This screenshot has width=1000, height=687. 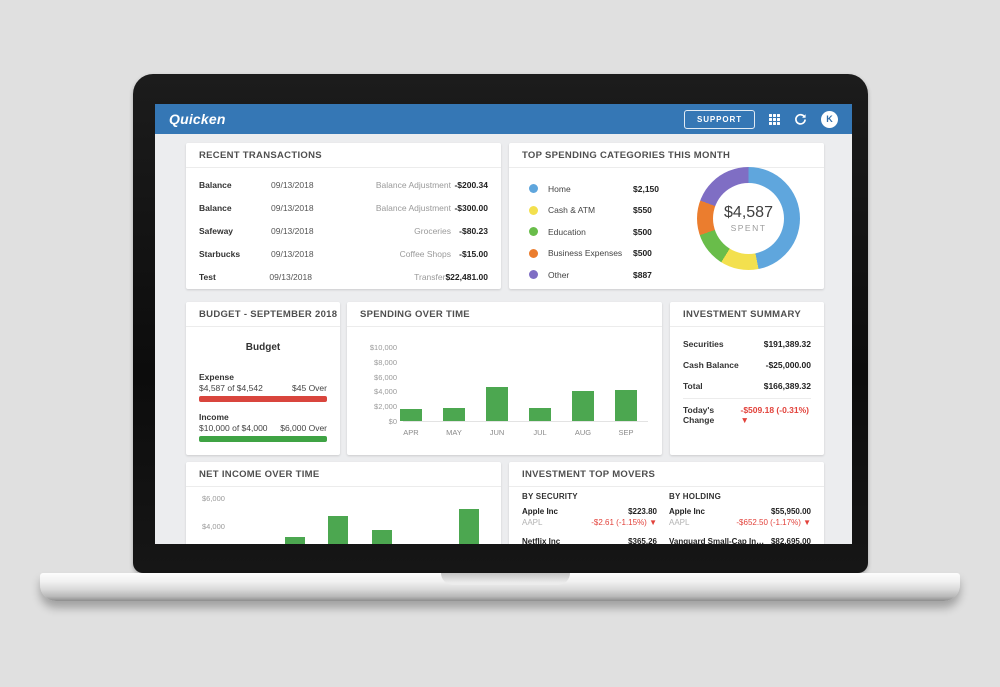 What do you see at coordinates (343, 474) in the screenshot?
I see `panel-title: NET INCOME OVER TIME` at bounding box center [343, 474].